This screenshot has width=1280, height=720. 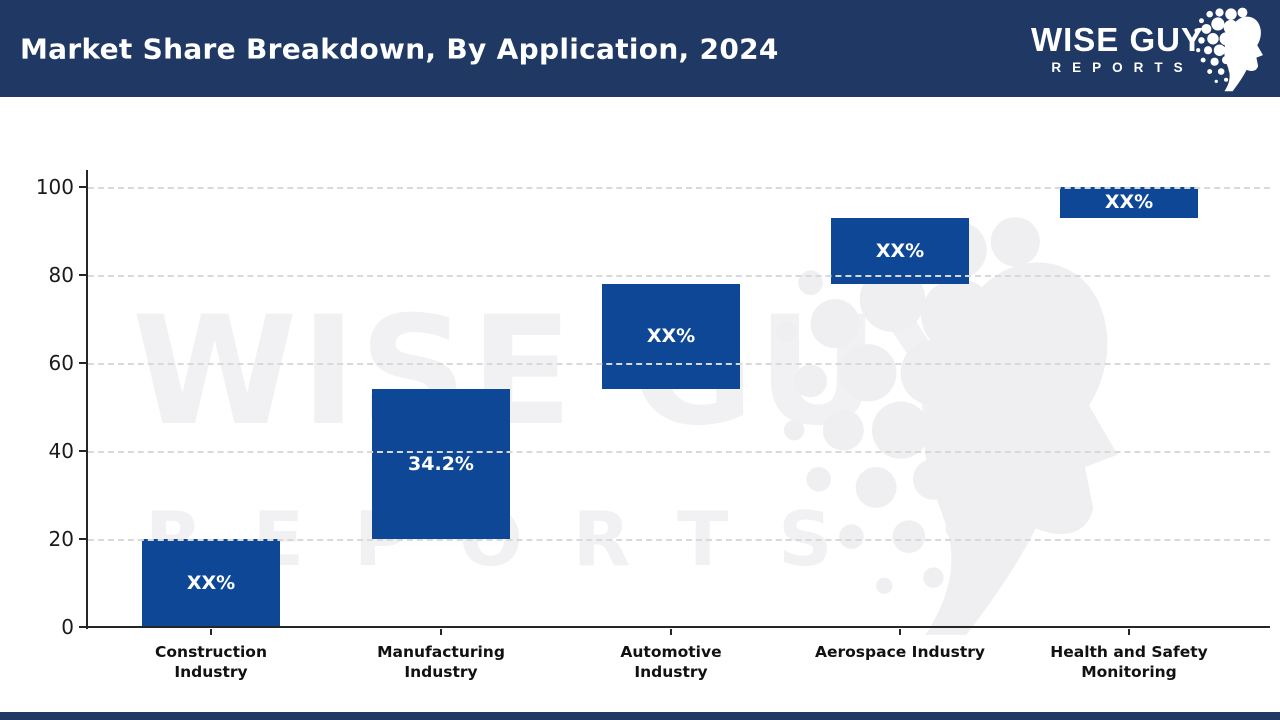 What do you see at coordinates (678, 626) in the screenshot?
I see `x-axis` at bounding box center [678, 626].